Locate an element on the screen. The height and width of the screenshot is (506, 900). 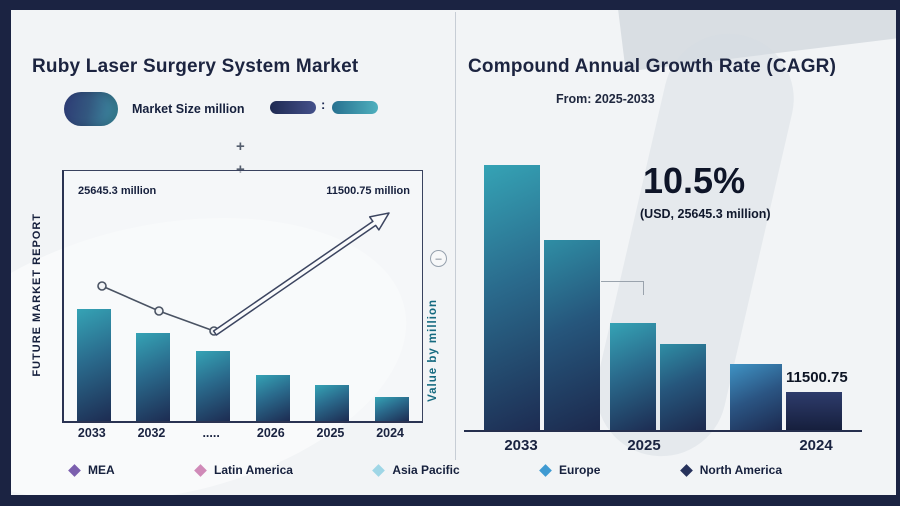
circle-minus-icon: – is located at coordinates (438, 258).